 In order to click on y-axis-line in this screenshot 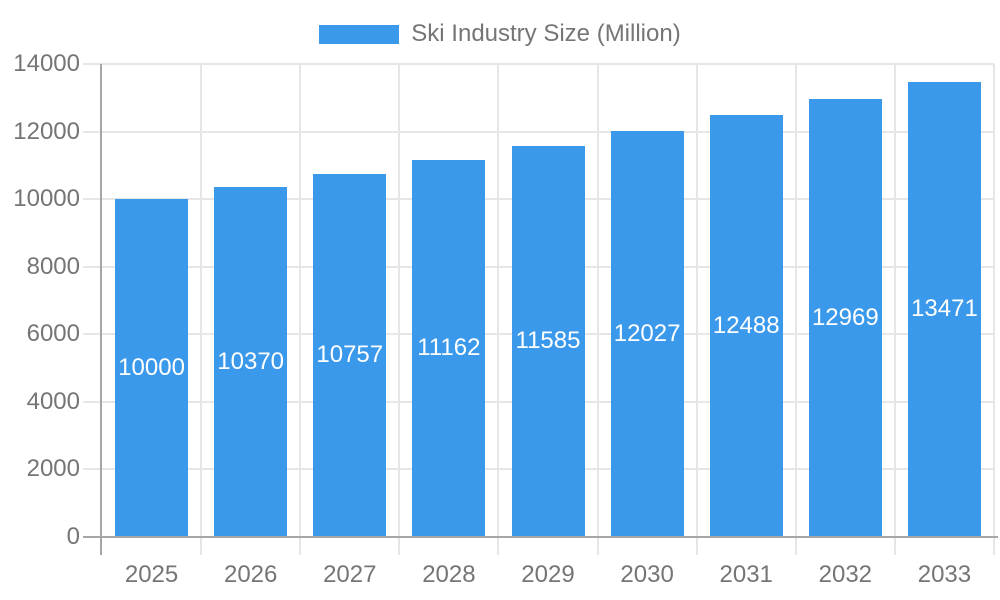, I will do `click(101, 309)`.